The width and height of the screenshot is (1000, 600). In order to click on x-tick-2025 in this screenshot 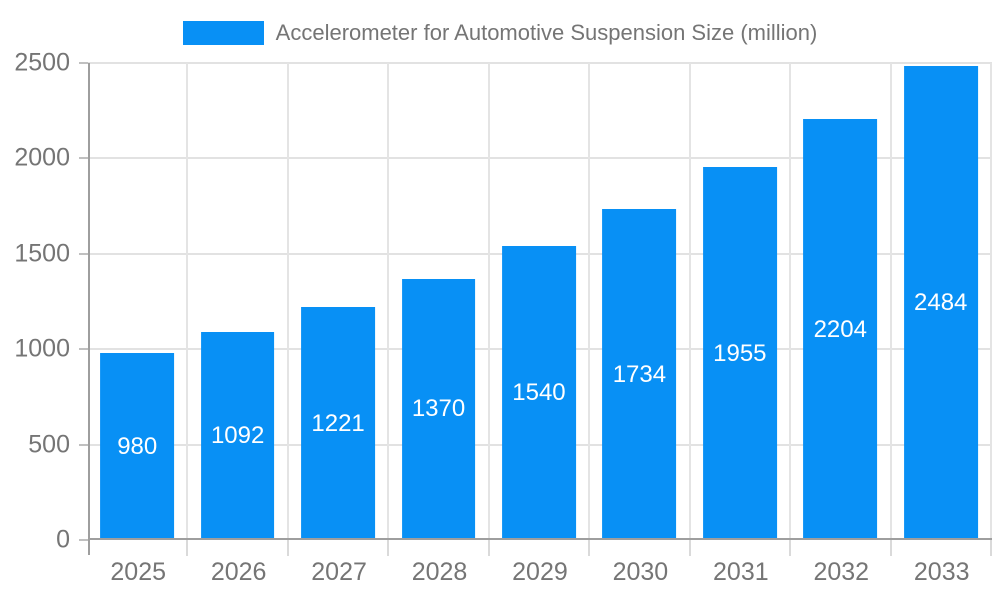, I will do `click(187, 548)`.